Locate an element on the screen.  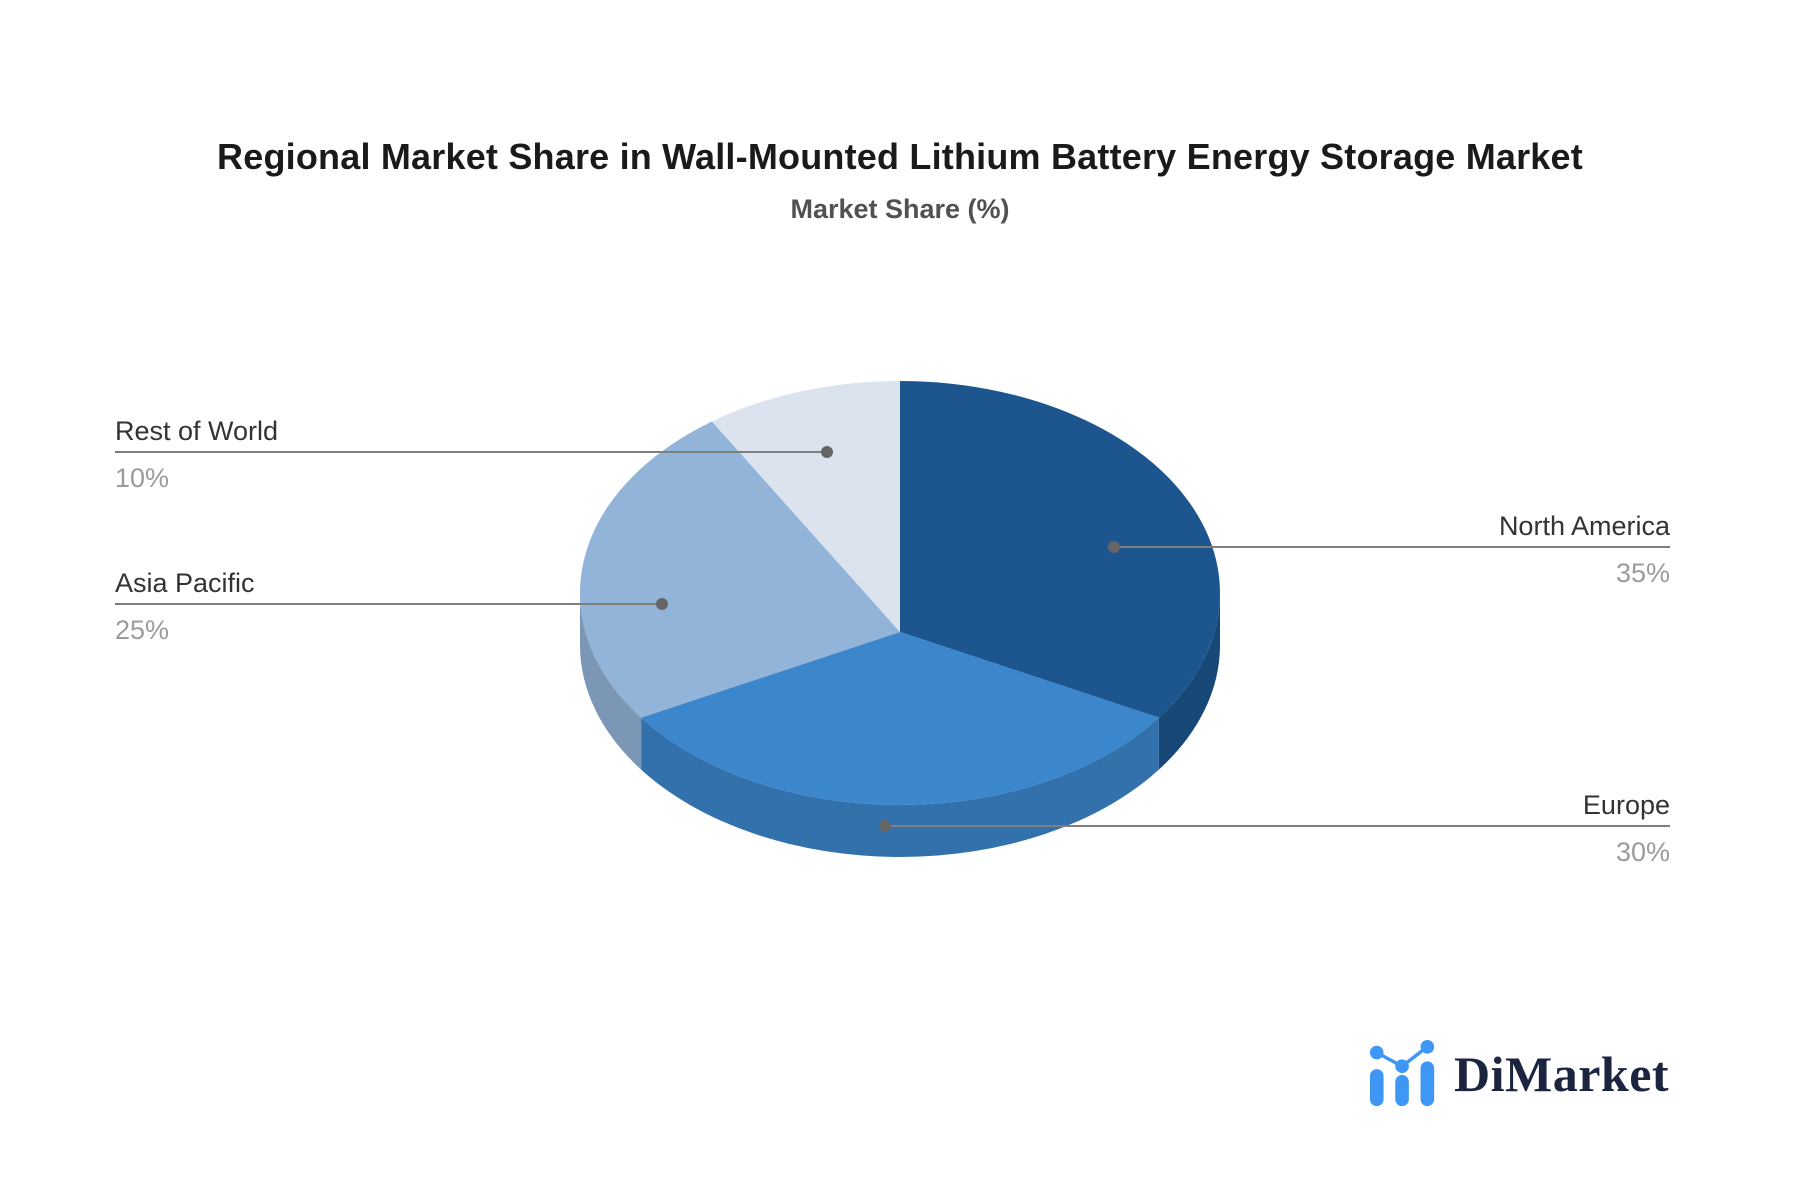
leader-dot-rest-of-world is located at coordinates (827, 452).